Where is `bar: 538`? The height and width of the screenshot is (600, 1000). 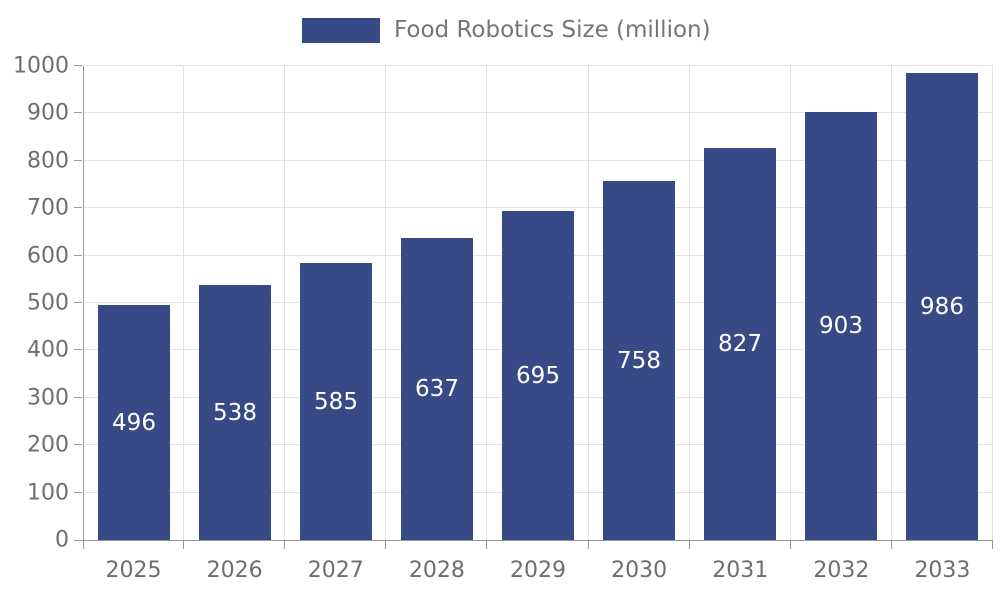
bar: 538 is located at coordinates (235, 412).